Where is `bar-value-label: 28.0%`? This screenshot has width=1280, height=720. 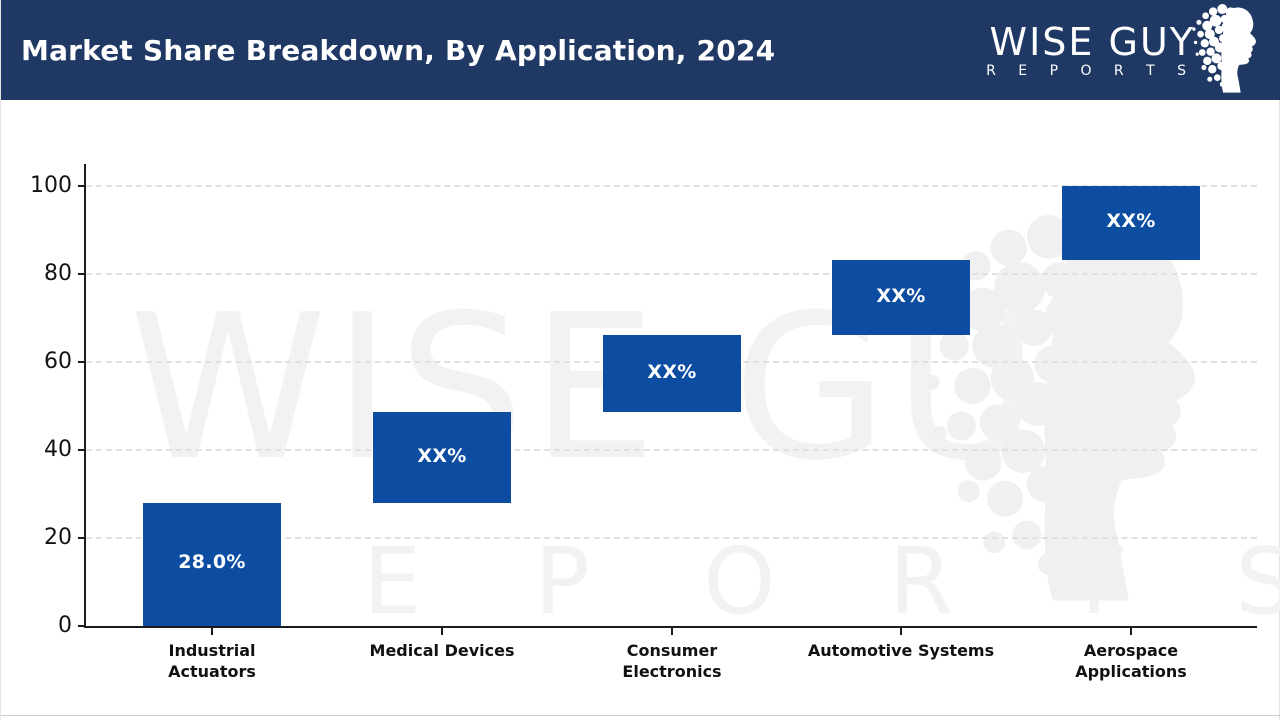
bar-value-label: 28.0% is located at coordinates (212, 562).